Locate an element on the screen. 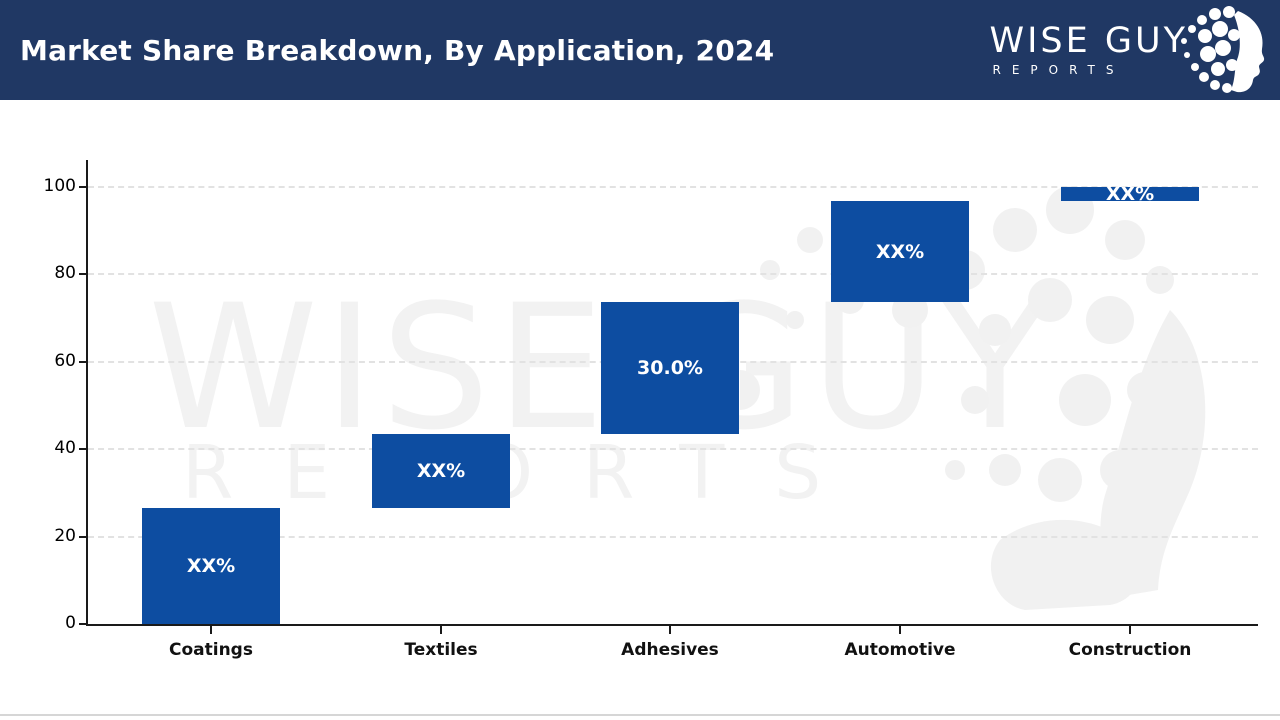 This screenshot has height=720, width=1280. bar-value-label: 30.0% is located at coordinates (670, 368).